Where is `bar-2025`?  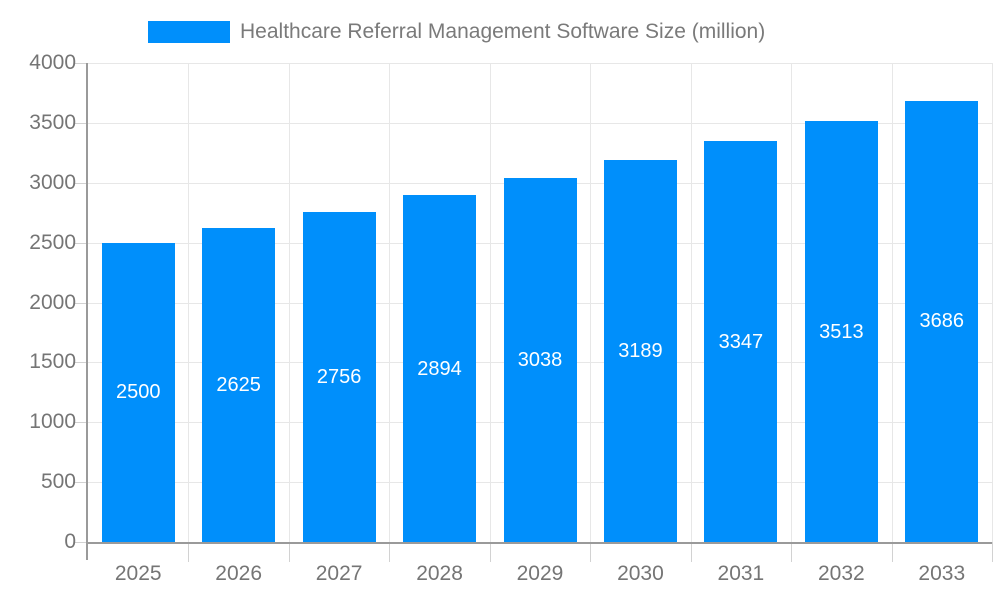 bar-2025 is located at coordinates (138, 392).